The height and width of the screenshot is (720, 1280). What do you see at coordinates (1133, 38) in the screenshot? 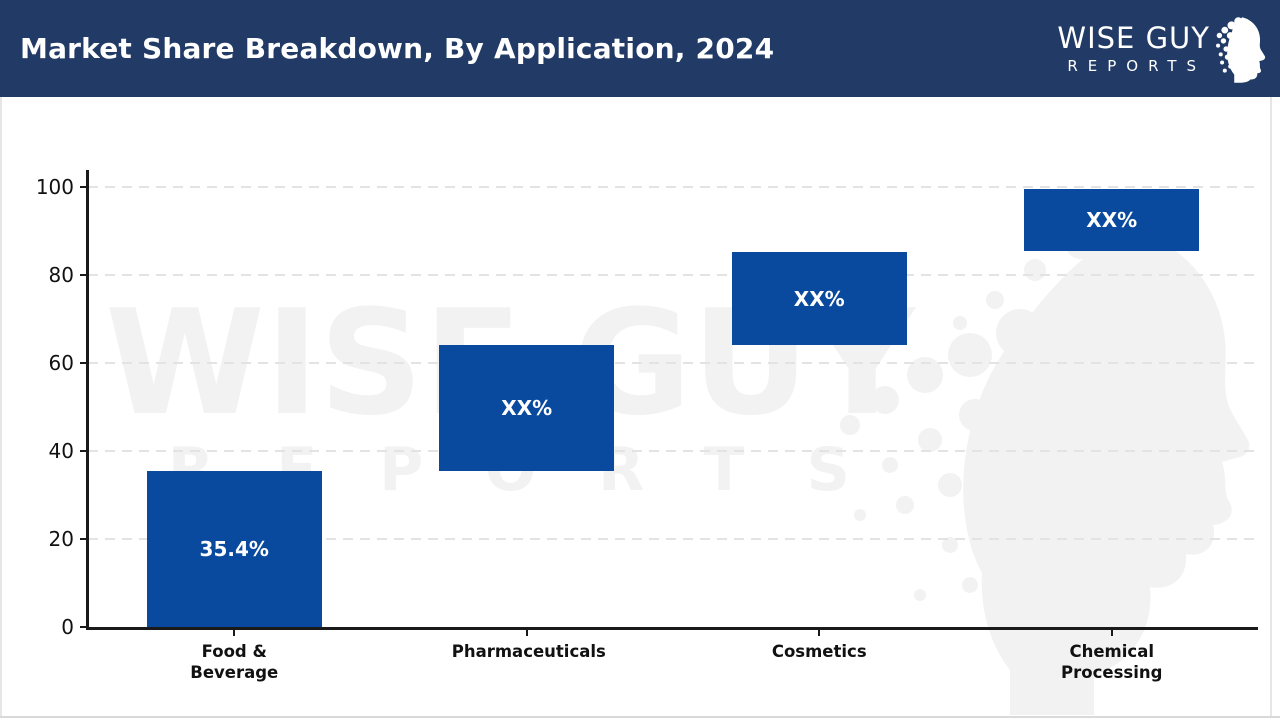
I see `logo-wordmark: WISE GUY` at bounding box center [1133, 38].